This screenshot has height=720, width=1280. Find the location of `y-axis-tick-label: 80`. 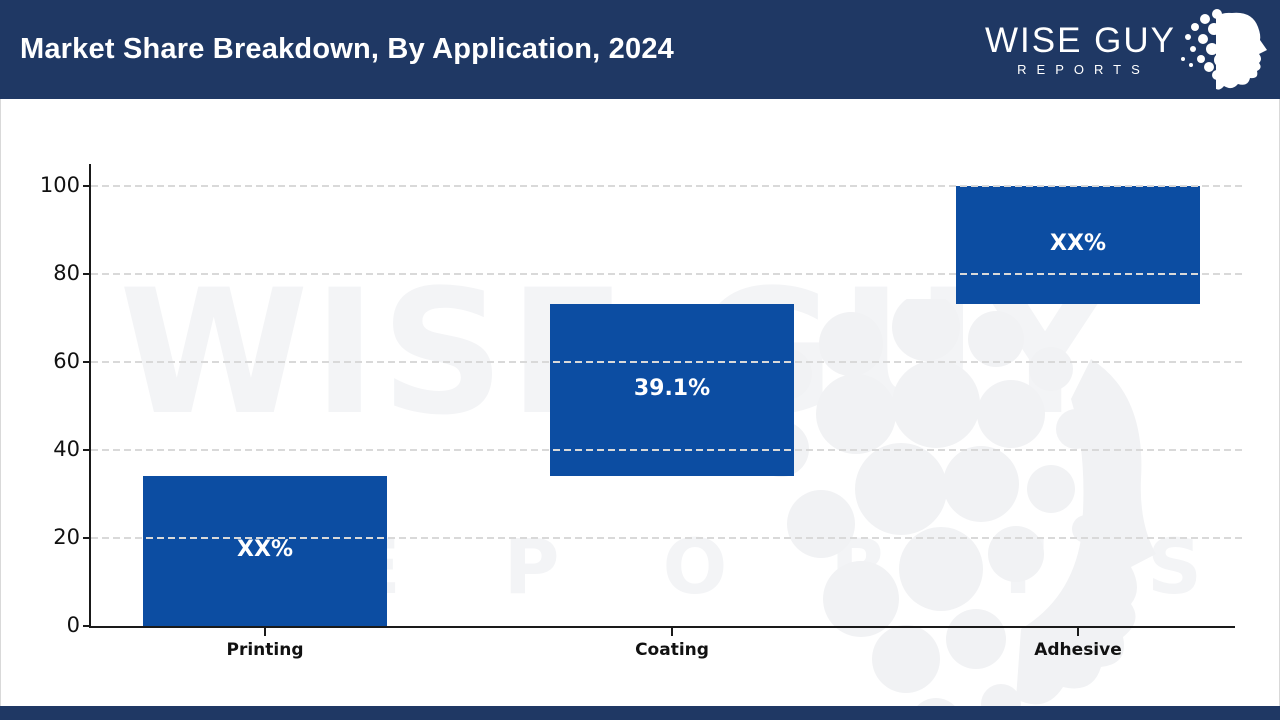

y-axis-tick-label: 80 is located at coordinates (66, 273).